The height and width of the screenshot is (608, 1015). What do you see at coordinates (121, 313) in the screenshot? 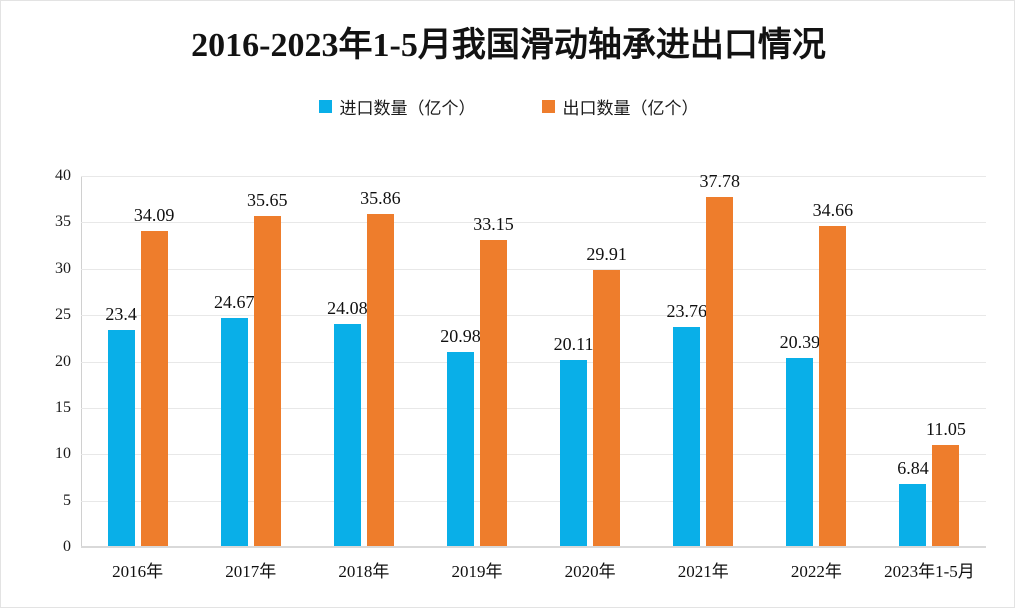
I see `bar-value-label: 23.4` at bounding box center [121, 313].